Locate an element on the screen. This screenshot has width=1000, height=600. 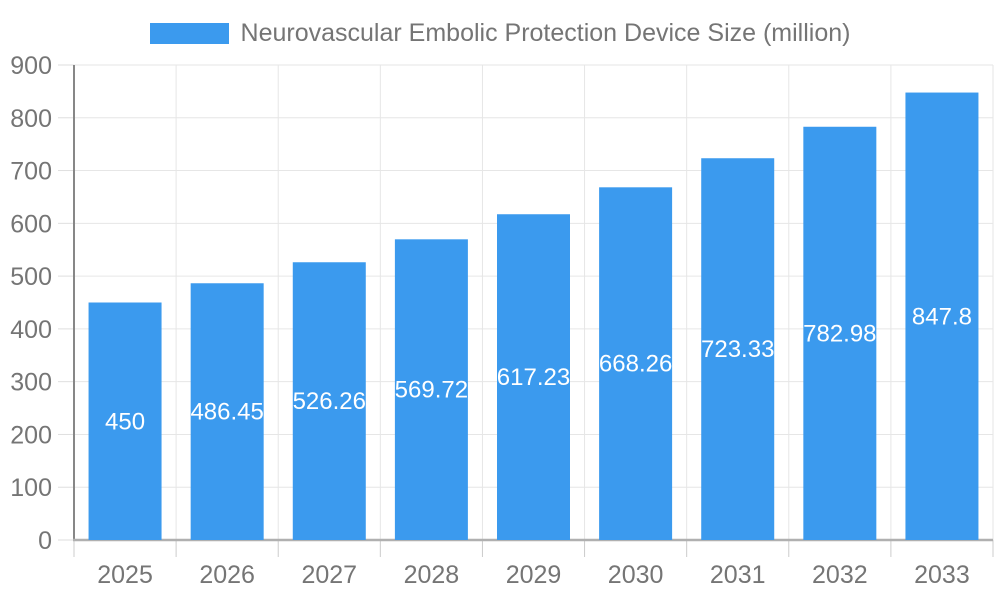
x-axis-label: 2028 is located at coordinates (432, 575).